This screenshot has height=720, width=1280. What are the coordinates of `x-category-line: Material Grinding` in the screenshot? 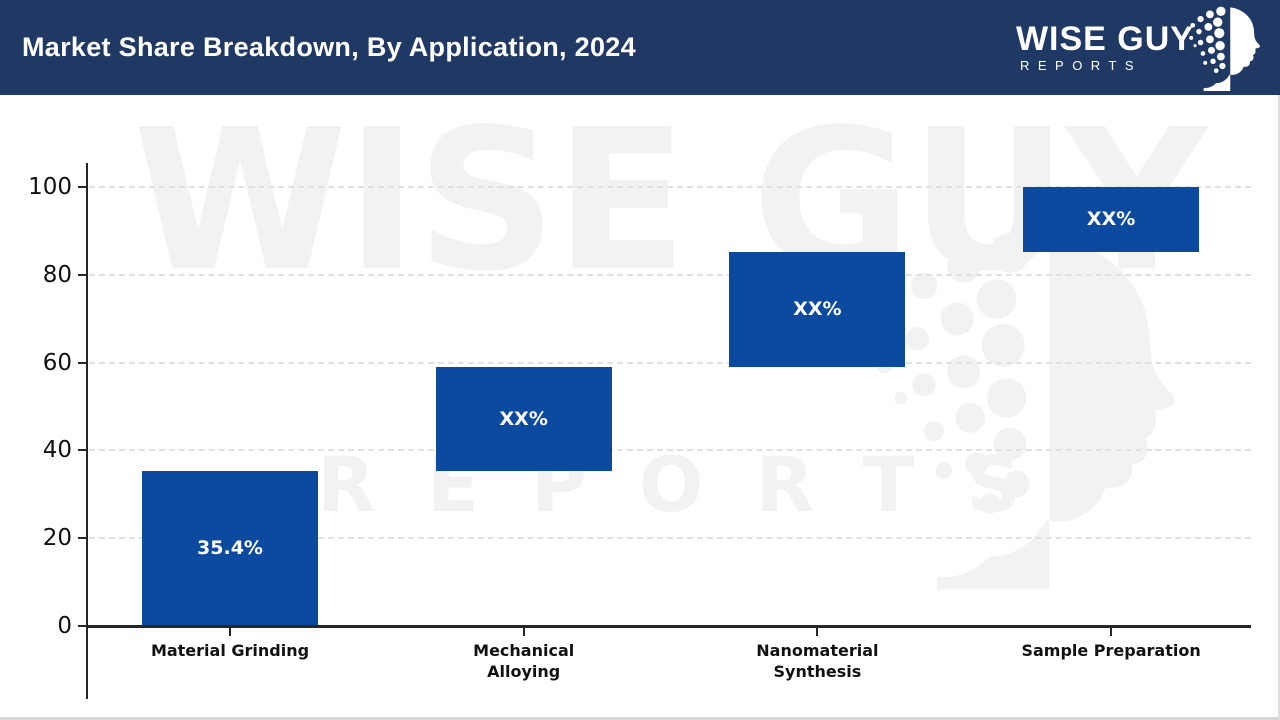 It's located at (230, 650).